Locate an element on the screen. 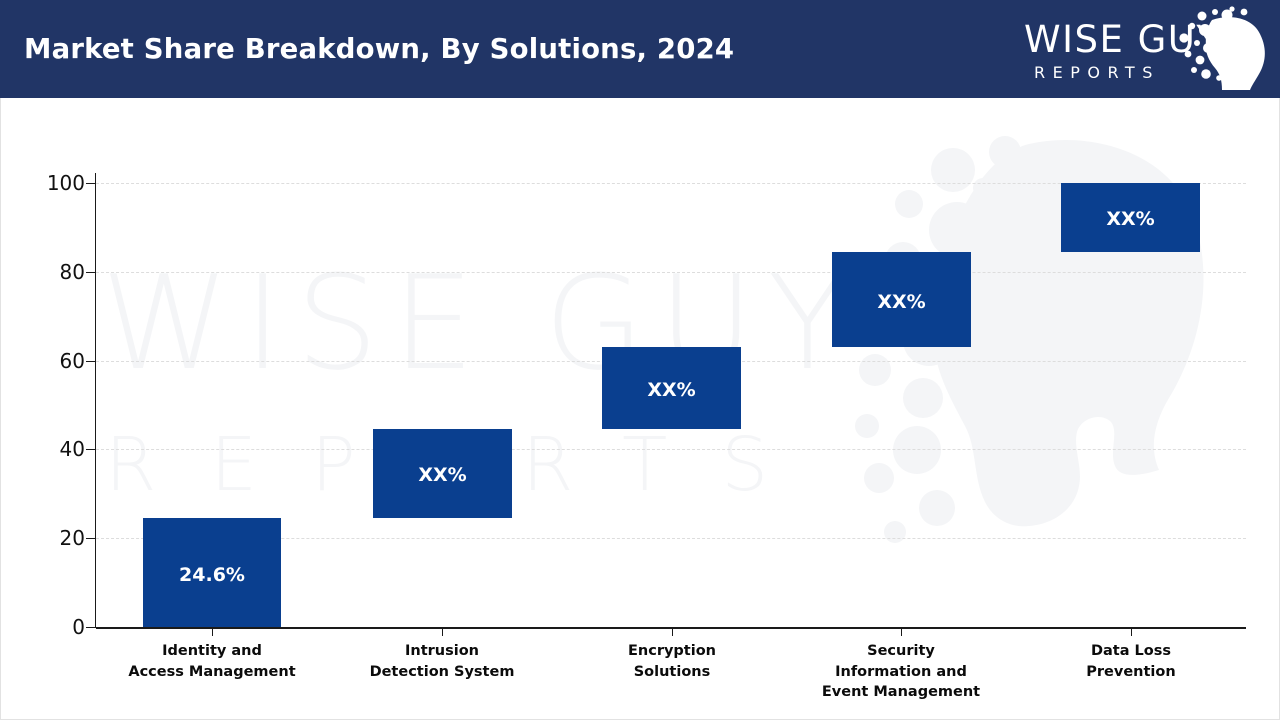 The width and height of the screenshot is (1280, 720). bar-identity-and-access-management: 24.6% is located at coordinates (212, 572).